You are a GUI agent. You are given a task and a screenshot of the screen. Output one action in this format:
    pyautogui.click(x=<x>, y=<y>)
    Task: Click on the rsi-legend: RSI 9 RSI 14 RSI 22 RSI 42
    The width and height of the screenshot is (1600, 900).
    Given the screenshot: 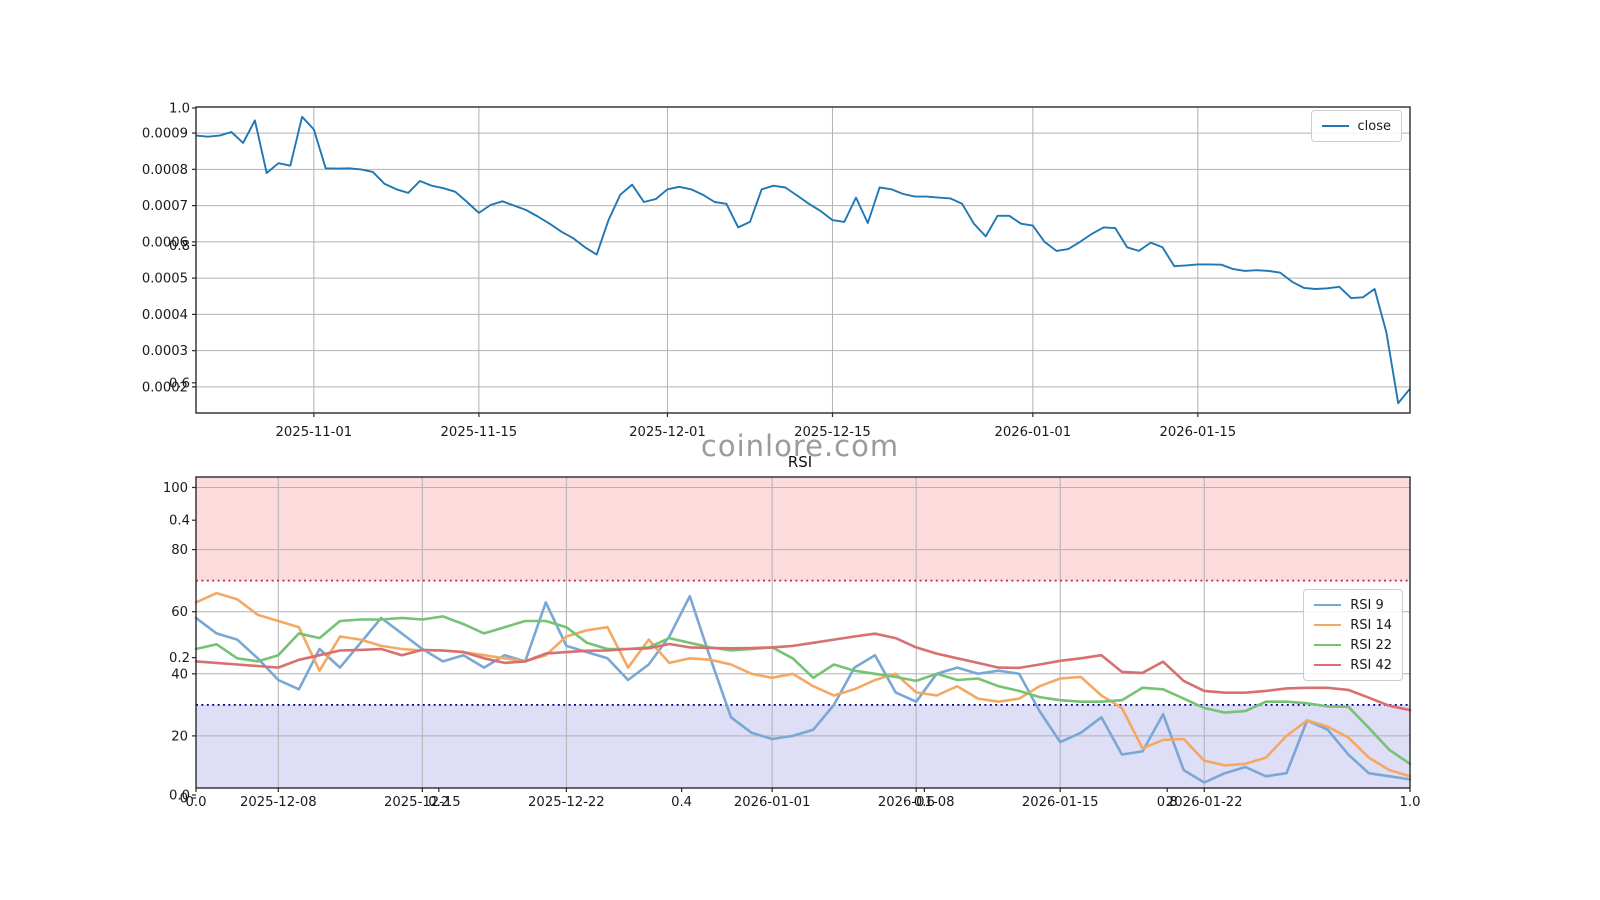 What is the action you would take?
    pyautogui.click(x=1353, y=635)
    